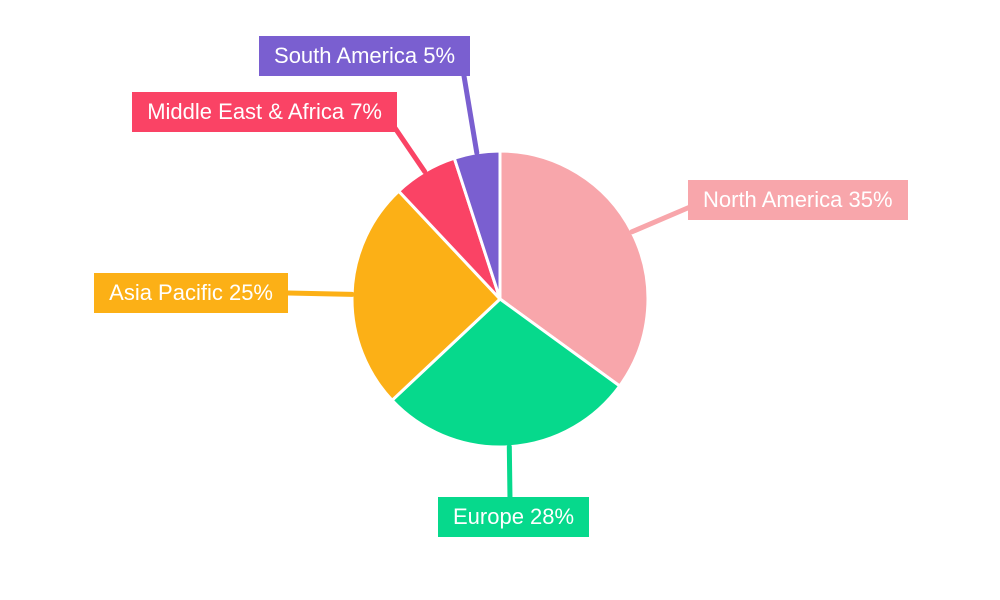 Image resolution: width=1000 pixels, height=600 pixels. I want to click on pie-label-asia-pacific: Asia Pacific 25%, so click(191, 293).